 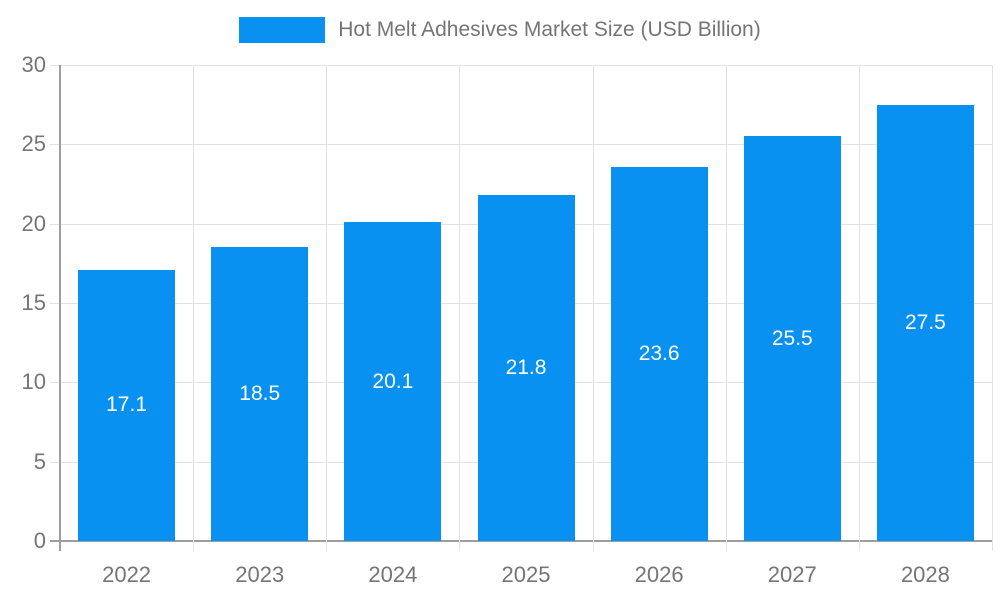 I want to click on y-axis-tick-label: 5, so click(x=39, y=461).